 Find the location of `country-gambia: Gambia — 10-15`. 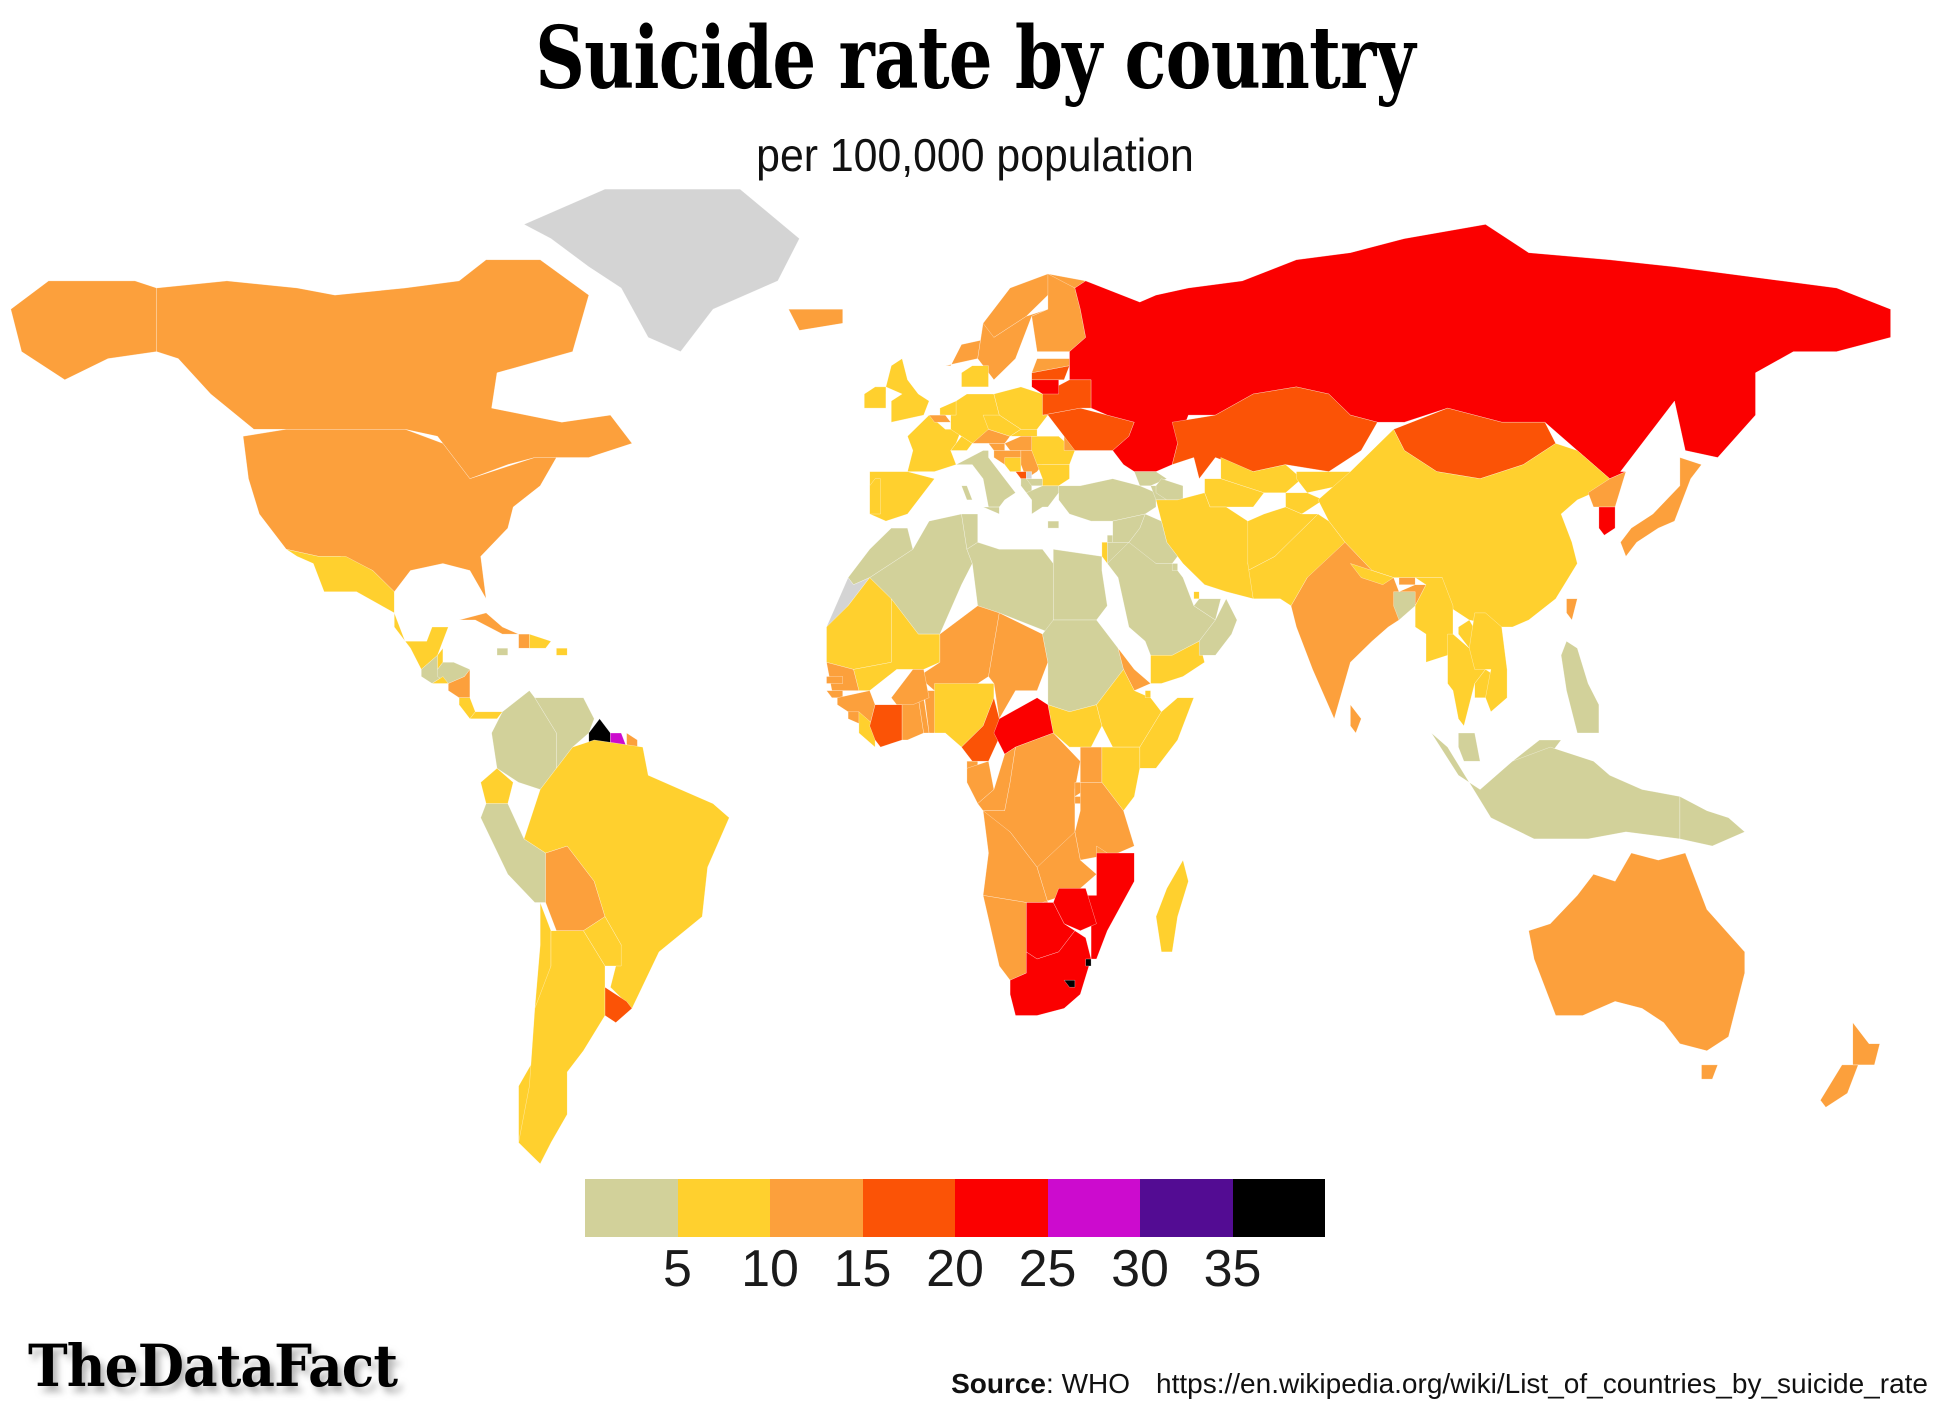

country-gambia: Gambia — 10-15 is located at coordinates (834, 680).